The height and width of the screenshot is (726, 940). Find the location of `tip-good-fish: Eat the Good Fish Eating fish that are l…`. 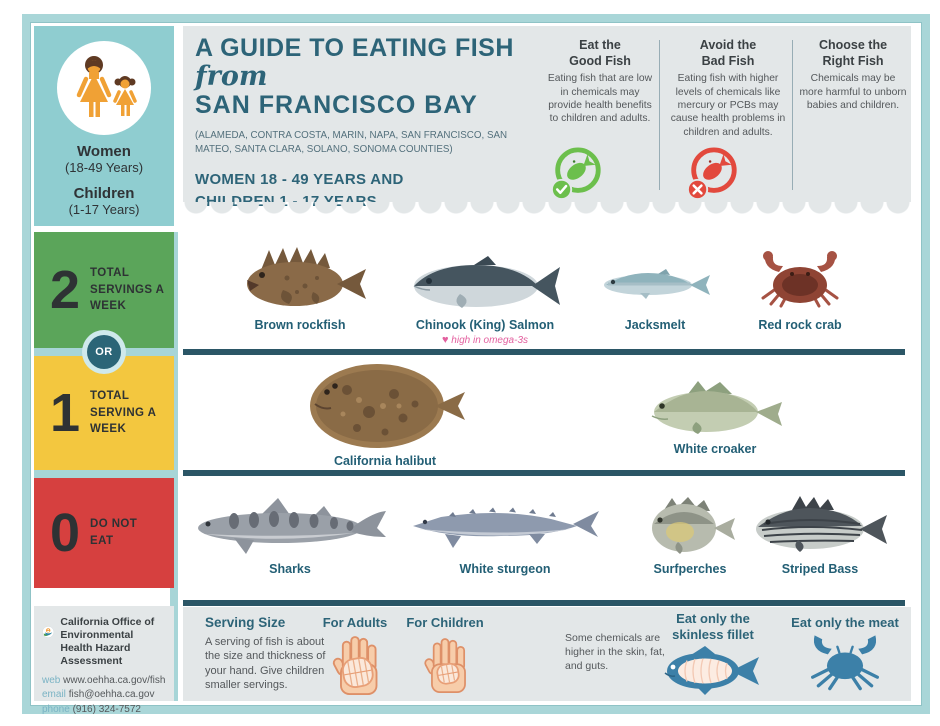

tip-good-fish: Eat the Good Fish Eating fish that are l… is located at coordinates (600, 82).